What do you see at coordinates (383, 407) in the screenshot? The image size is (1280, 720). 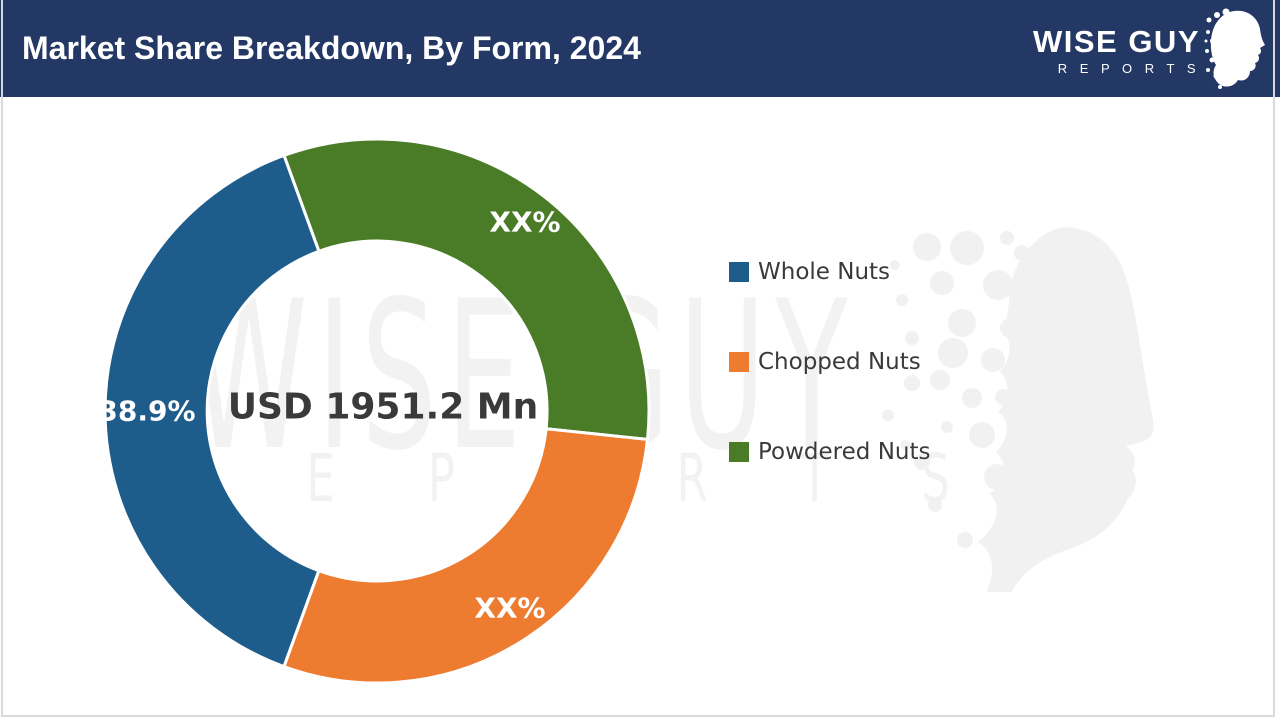 I see `center-value-label: USD 1951.2 Mn` at bounding box center [383, 407].